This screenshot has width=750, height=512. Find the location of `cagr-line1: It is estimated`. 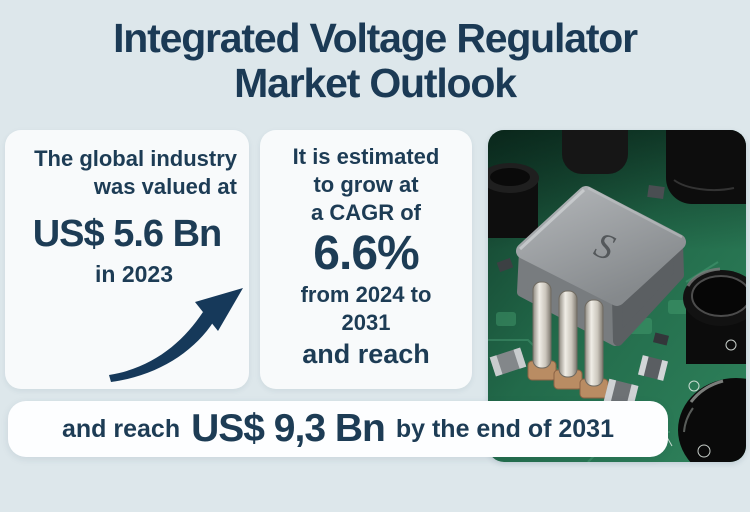

cagr-line1: It is estimated is located at coordinates (366, 156).